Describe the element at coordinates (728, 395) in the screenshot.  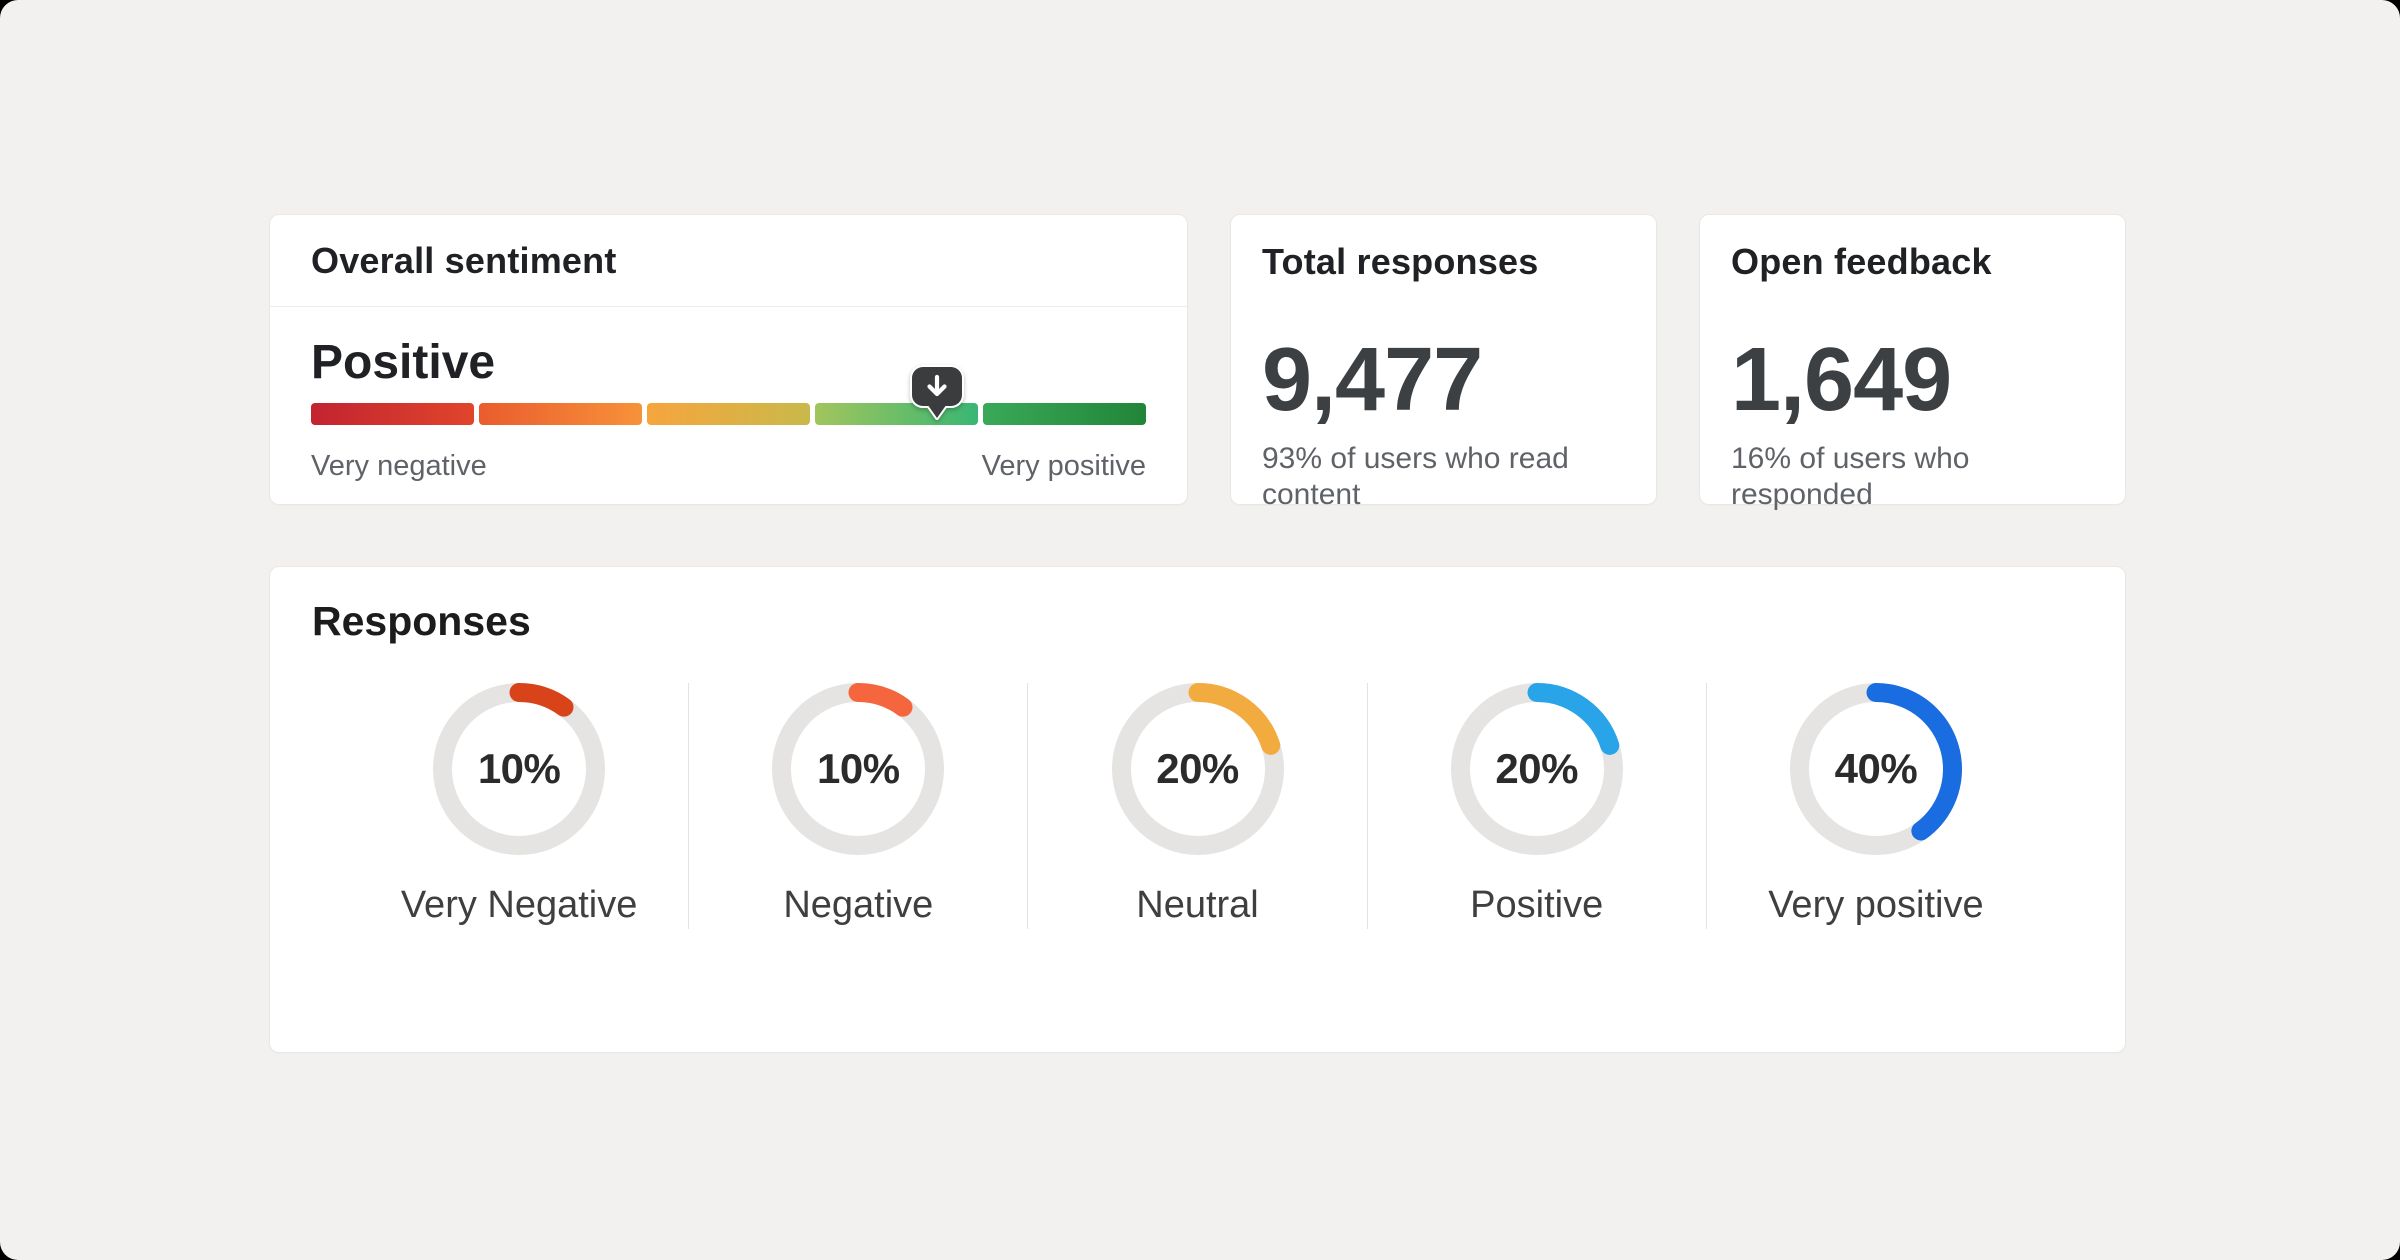
I see `sentiment-gauge` at that location.